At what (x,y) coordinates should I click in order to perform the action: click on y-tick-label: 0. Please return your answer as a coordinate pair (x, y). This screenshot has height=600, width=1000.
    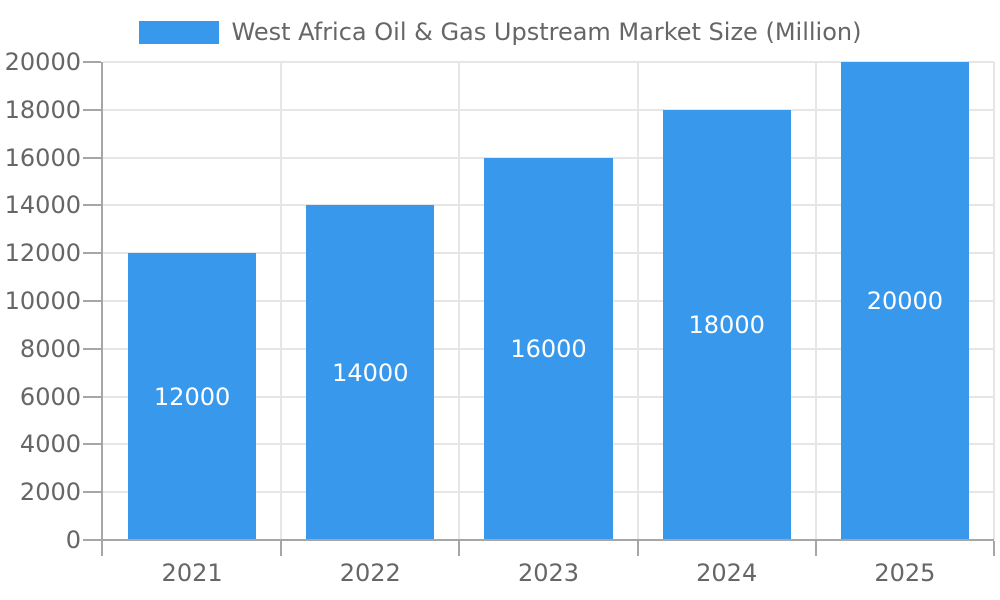
    Looking at the image, I should click on (73, 540).